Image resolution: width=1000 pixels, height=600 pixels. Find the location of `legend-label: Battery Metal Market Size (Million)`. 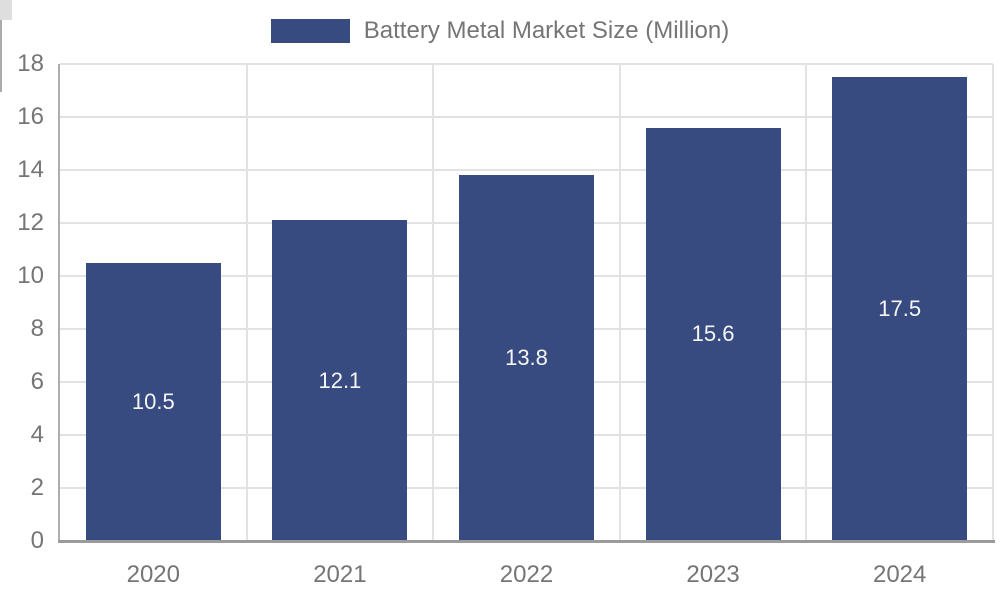

legend-label: Battery Metal Market Size (Million) is located at coordinates (546, 30).